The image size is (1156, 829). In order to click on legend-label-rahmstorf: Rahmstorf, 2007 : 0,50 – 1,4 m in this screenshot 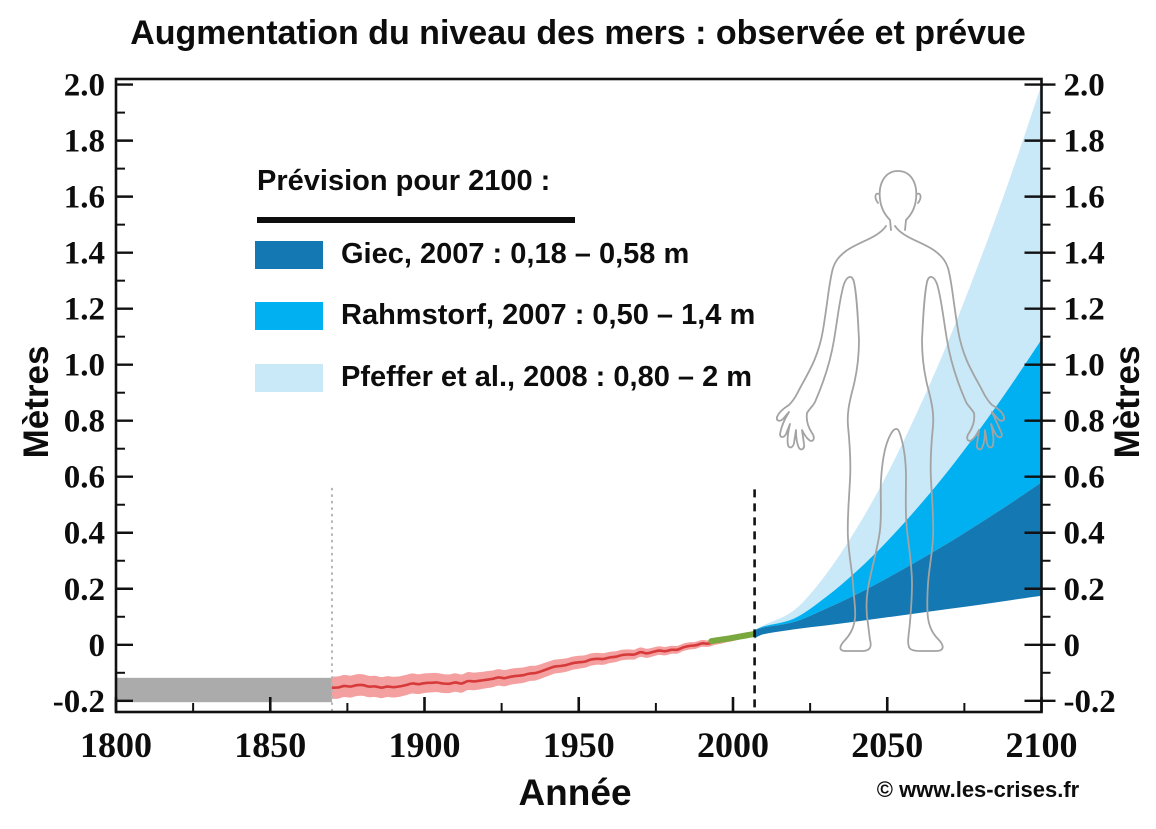, I will do `click(548, 315)`.